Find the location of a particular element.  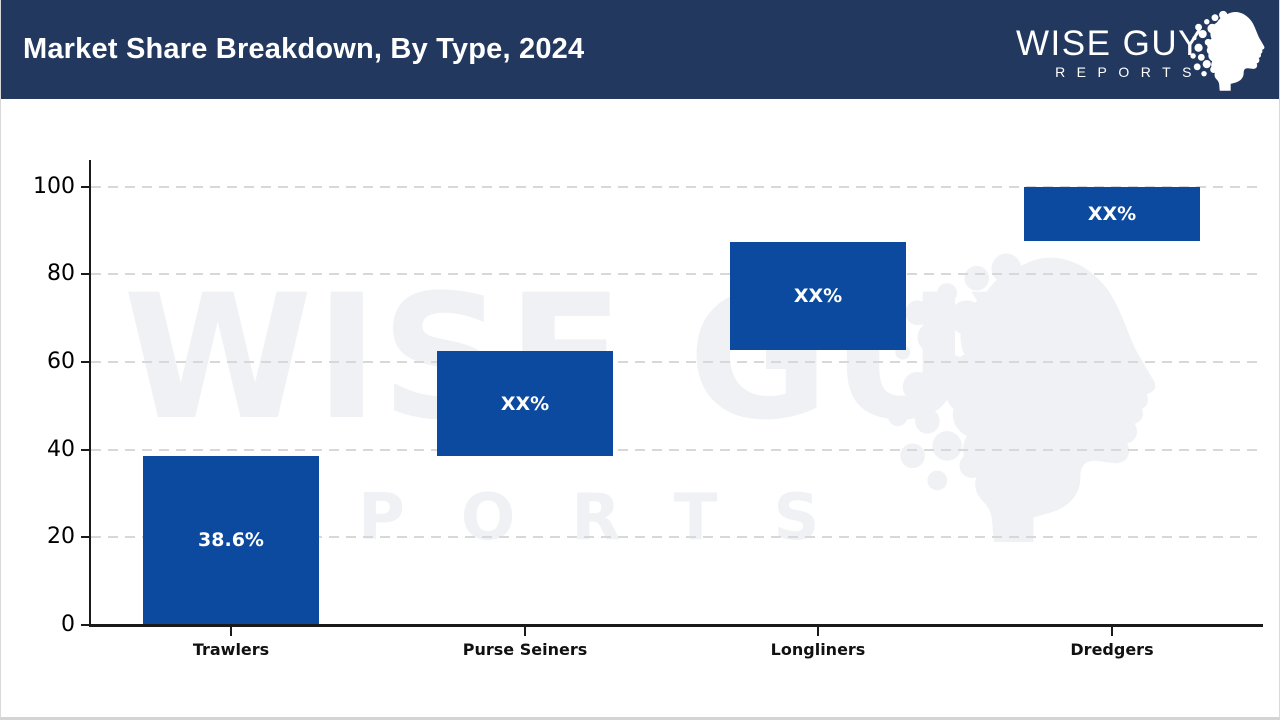

watermark-head-icon is located at coordinates (1021, 398).